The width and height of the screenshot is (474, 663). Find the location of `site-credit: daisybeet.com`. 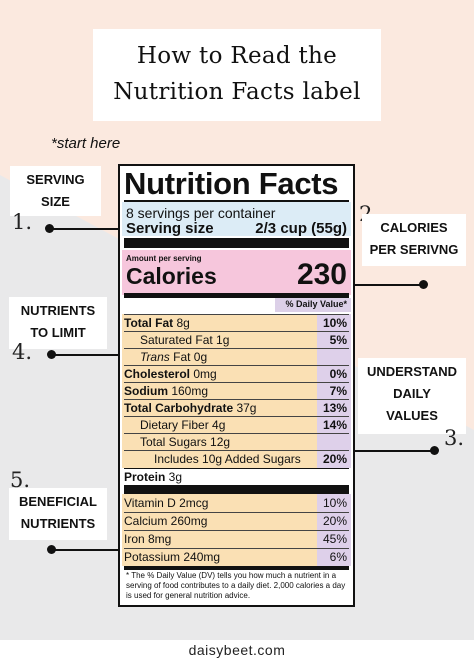

site-credit: daisybeet.com is located at coordinates (237, 650).